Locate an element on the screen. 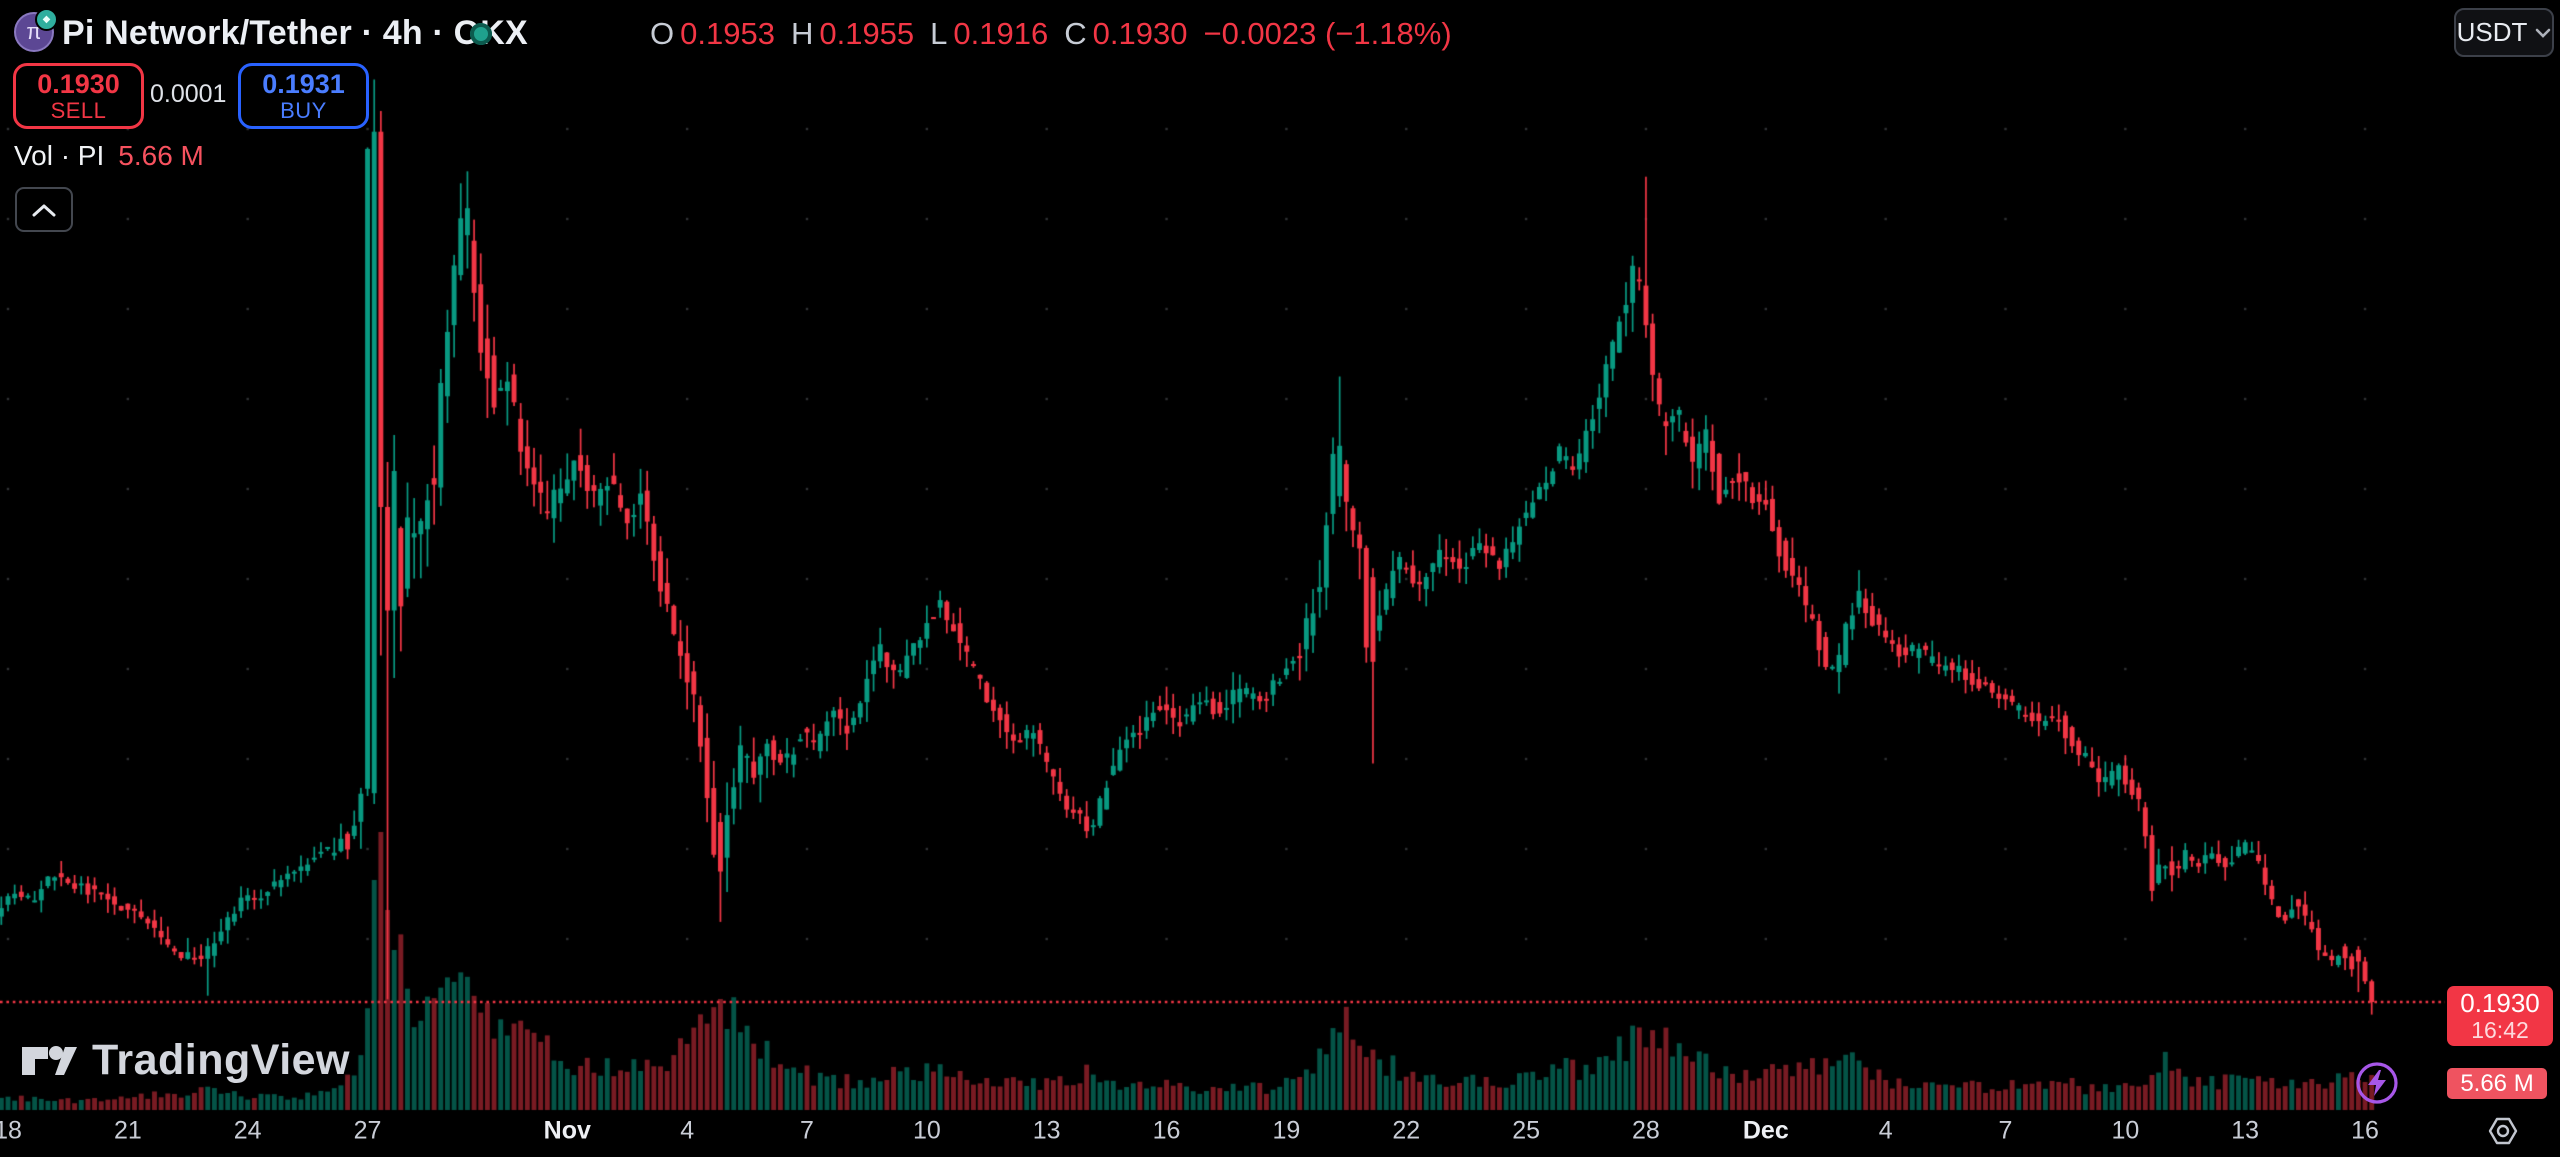 Image resolution: width=2560 pixels, height=1157 pixels. tradingview-logo-icon is located at coordinates (49, 1060).